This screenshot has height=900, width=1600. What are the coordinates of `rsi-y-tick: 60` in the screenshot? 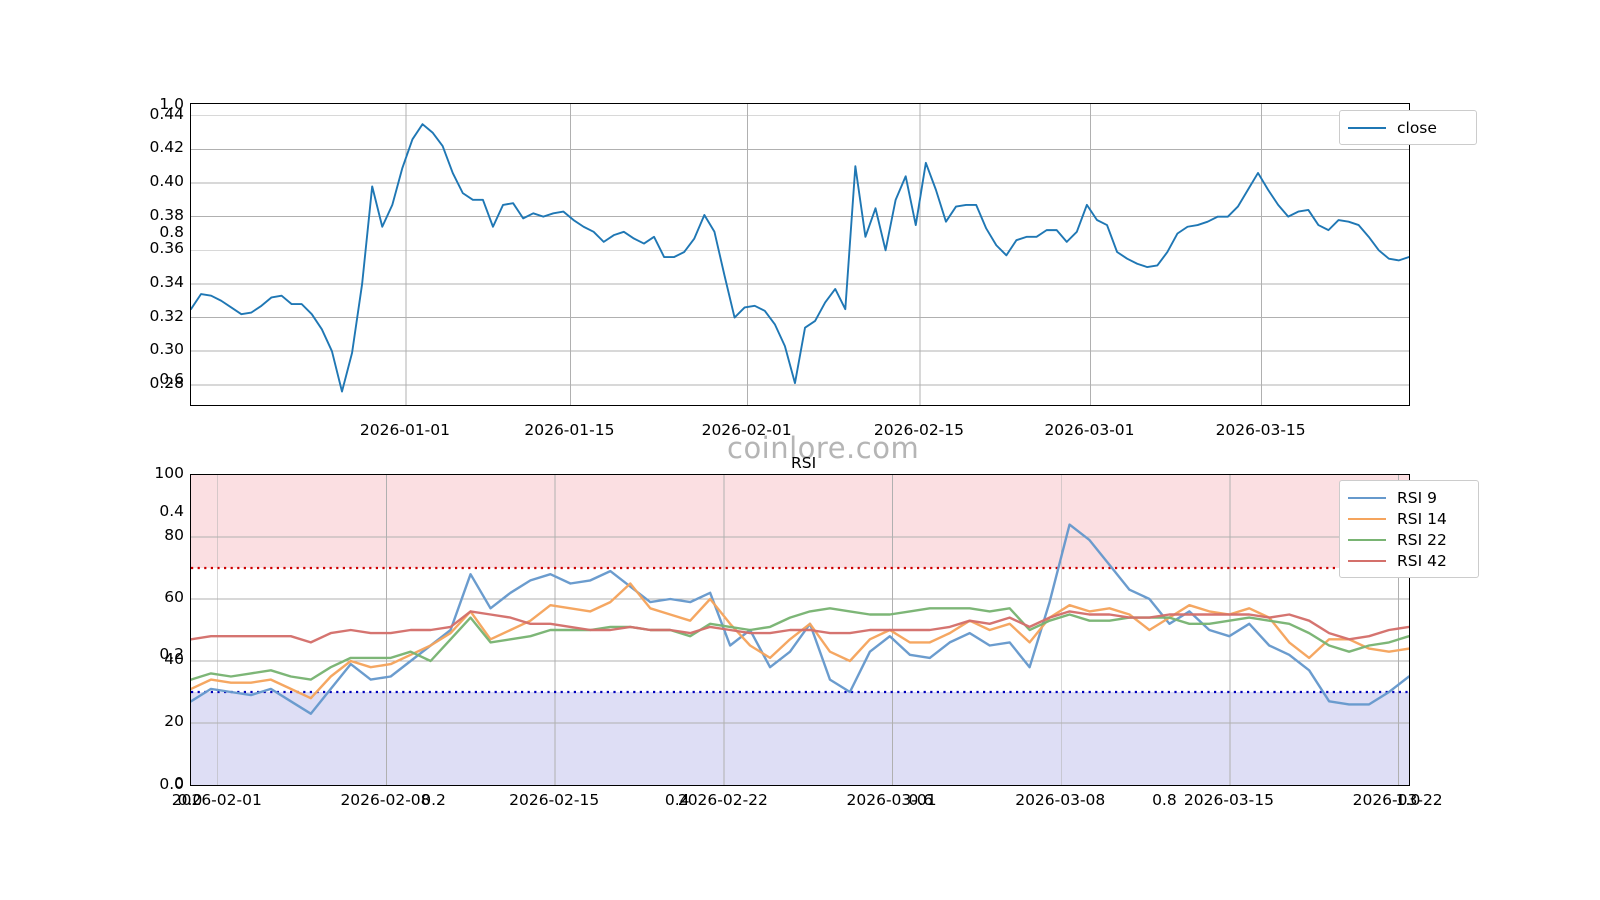 It's located at (174, 597).